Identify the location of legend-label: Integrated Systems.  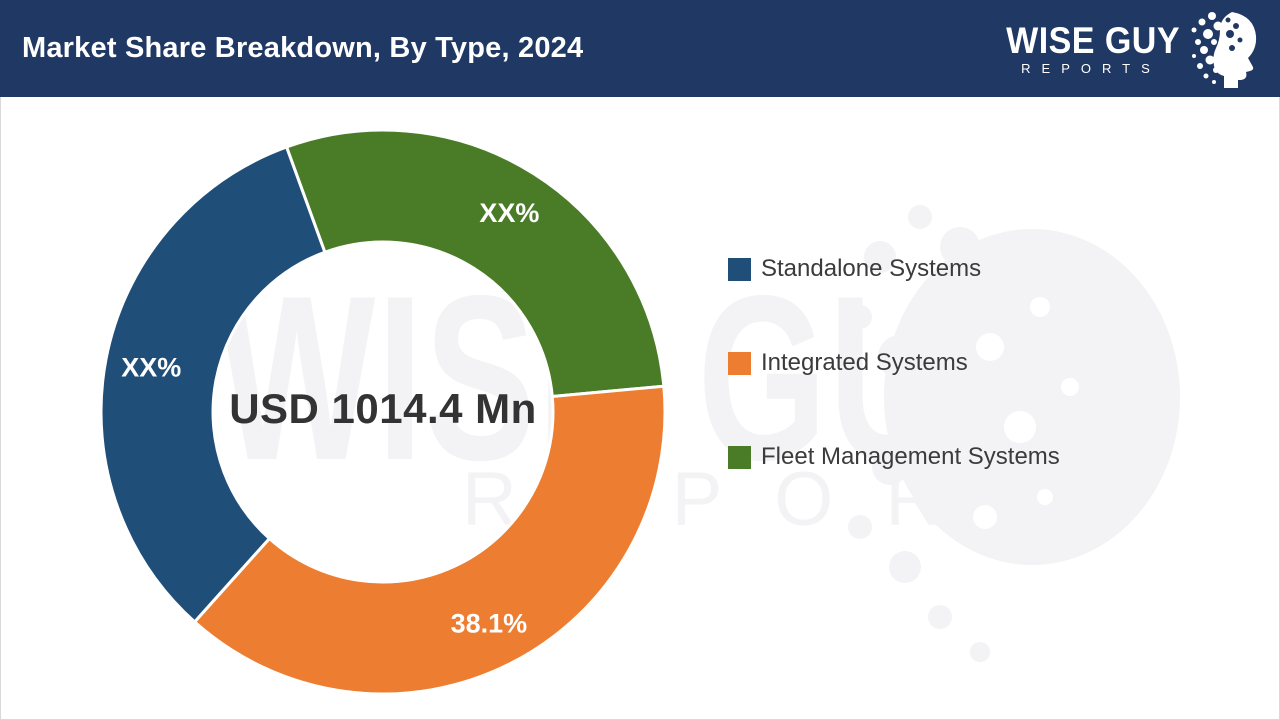
(864, 362).